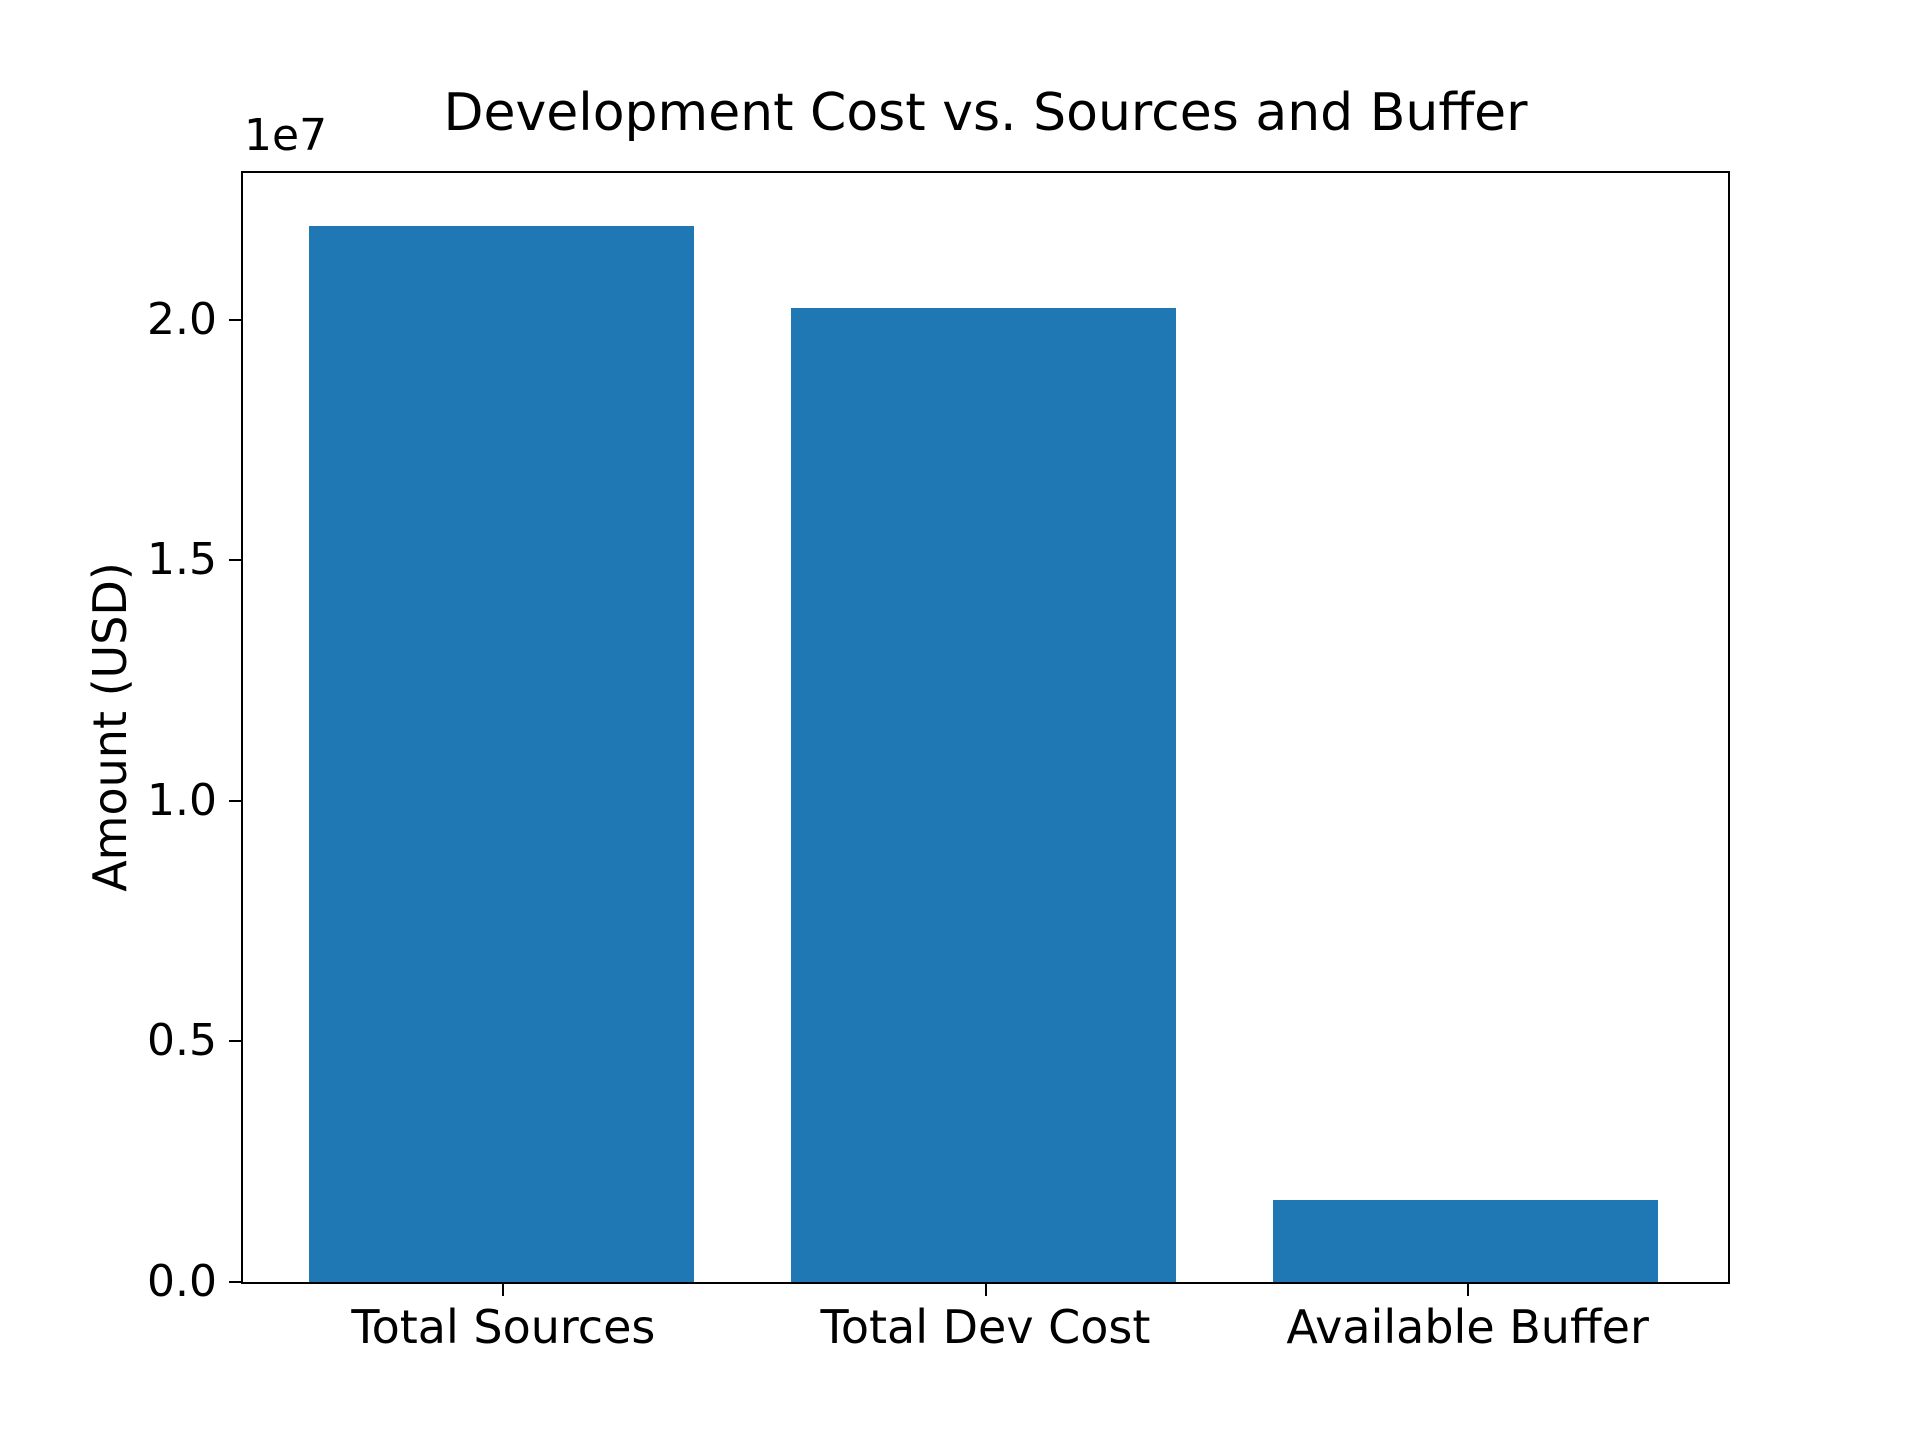 The image size is (1920, 1440). What do you see at coordinates (182, 560) in the screenshot?
I see `y-tick-label-1-5: 1.5` at bounding box center [182, 560].